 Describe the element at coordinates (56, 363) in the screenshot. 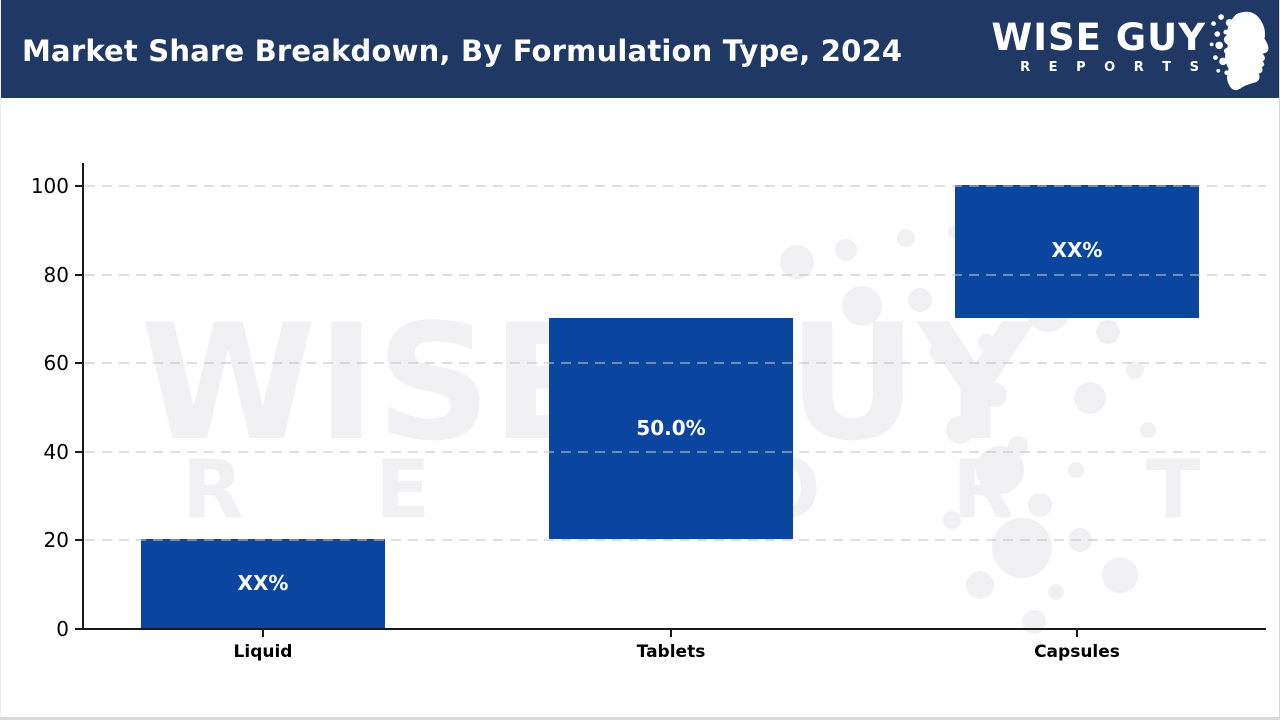

I see `y-tick-label: 60` at that location.